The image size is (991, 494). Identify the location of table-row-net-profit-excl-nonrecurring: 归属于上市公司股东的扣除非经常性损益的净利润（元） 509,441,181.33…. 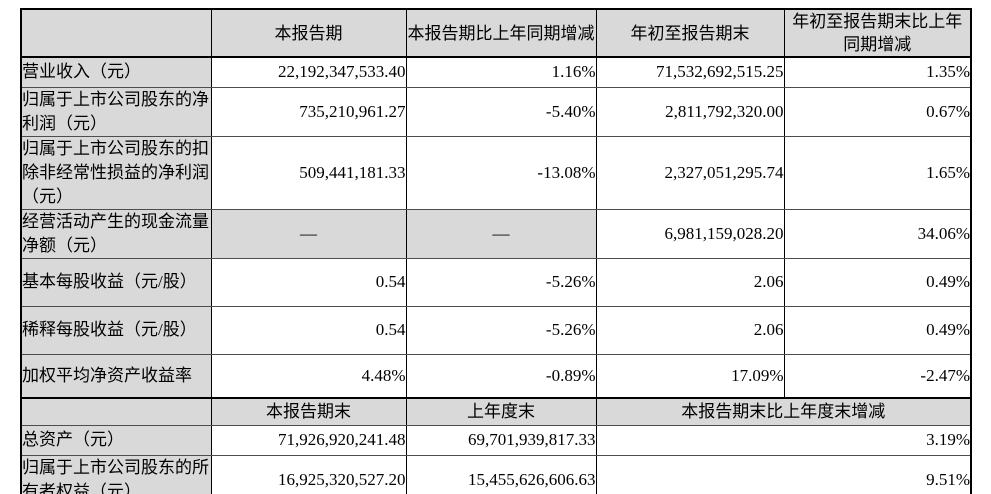
(496, 172).